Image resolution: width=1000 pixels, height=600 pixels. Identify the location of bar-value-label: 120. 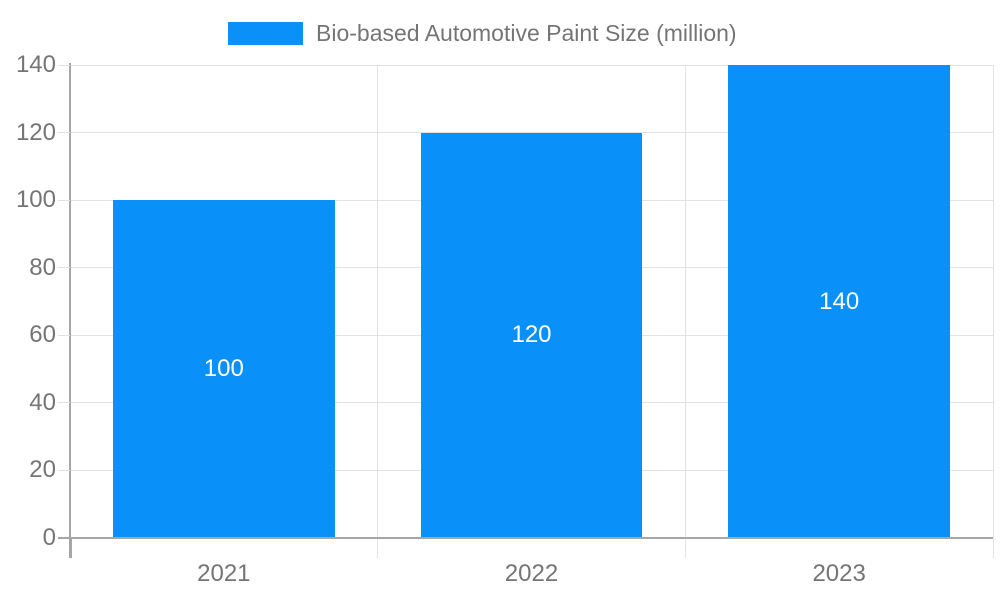
(531, 335).